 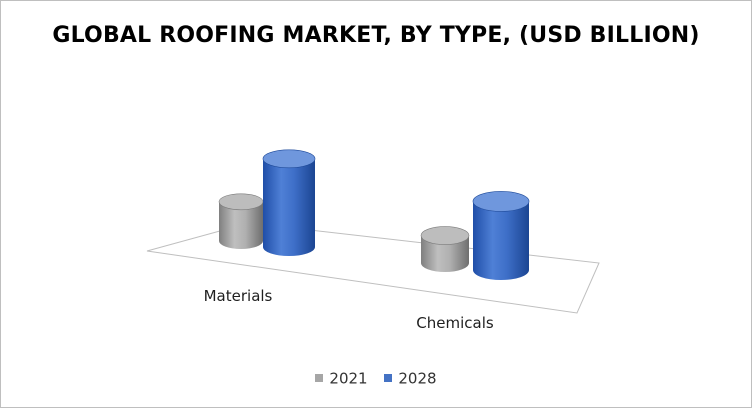 I want to click on chart-floor, so click(x=373, y=268).